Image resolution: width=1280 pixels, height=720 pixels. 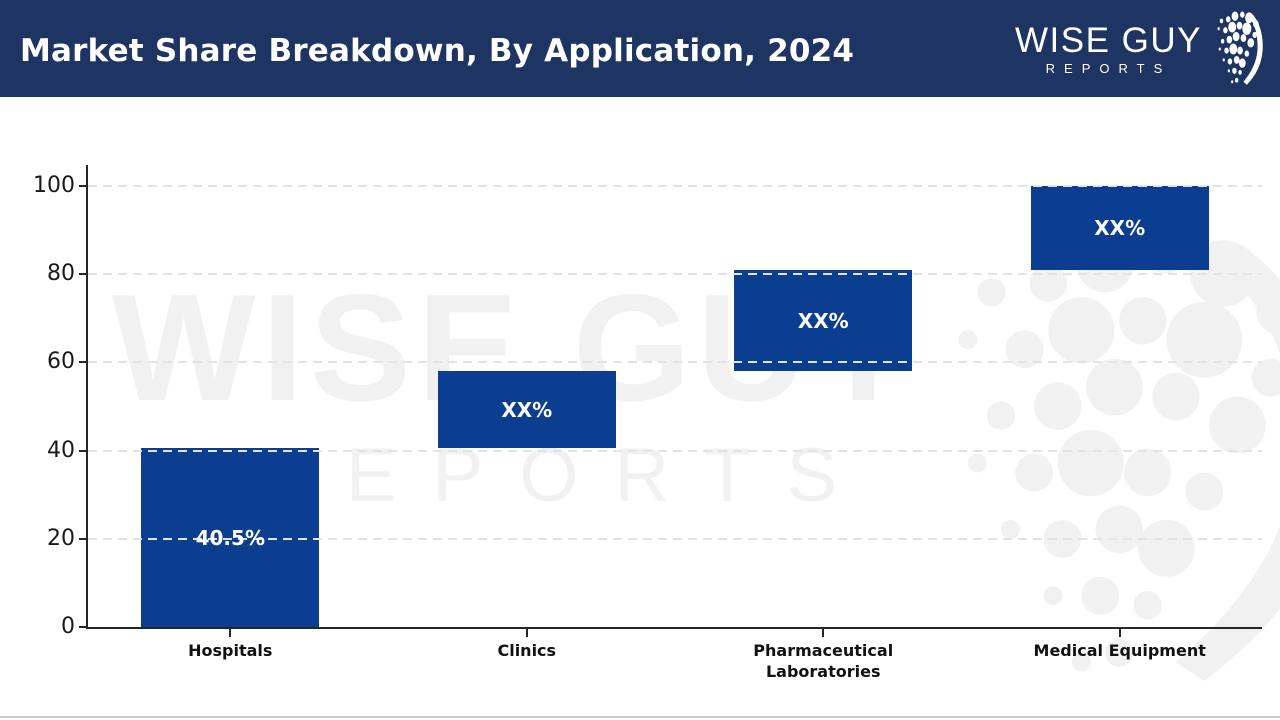 What do you see at coordinates (87, 397) in the screenshot?
I see `y-axis-line` at bounding box center [87, 397].